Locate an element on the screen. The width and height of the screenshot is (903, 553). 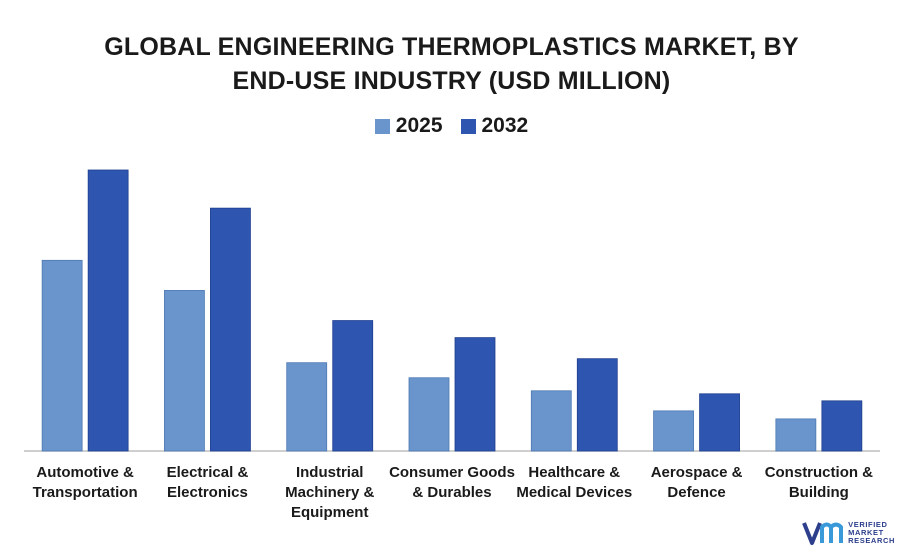
x-tick-label-5: Aerospace & Defence is located at coordinates (697, 482).